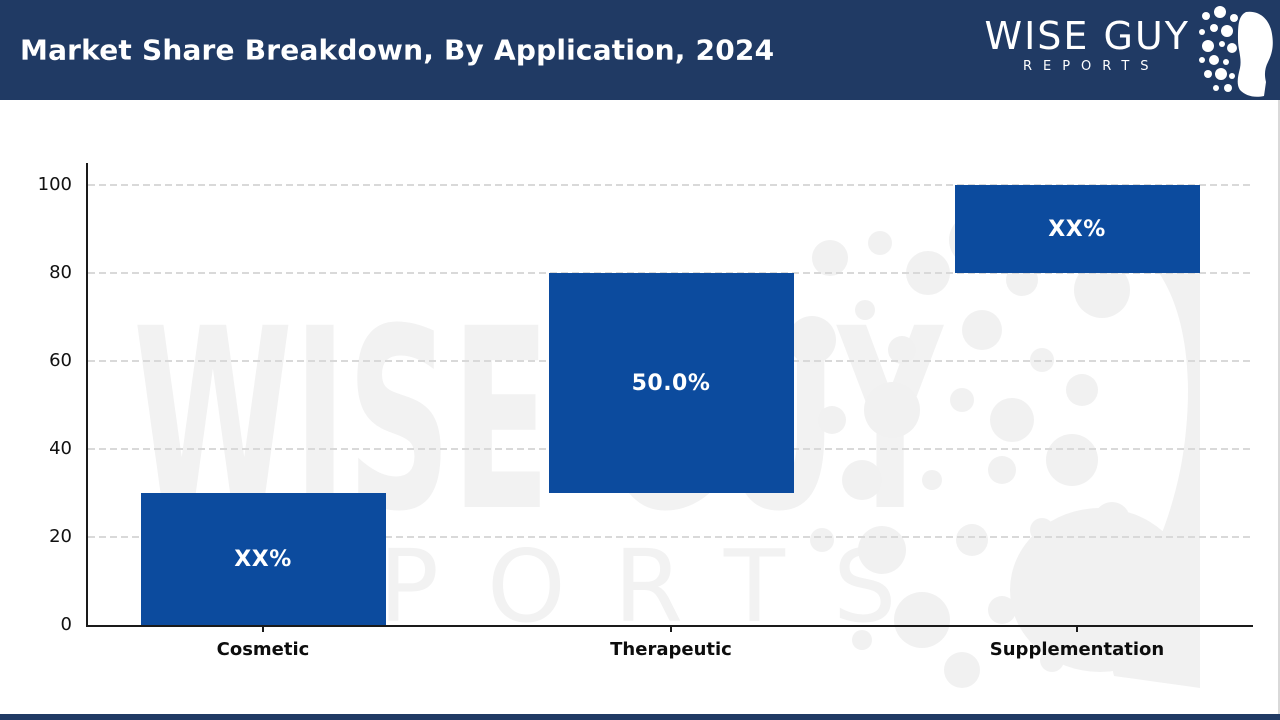  What do you see at coordinates (1077, 628) in the screenshot?
I see `x-tick-mark-supplementation` at bounding box center [1077, 628].